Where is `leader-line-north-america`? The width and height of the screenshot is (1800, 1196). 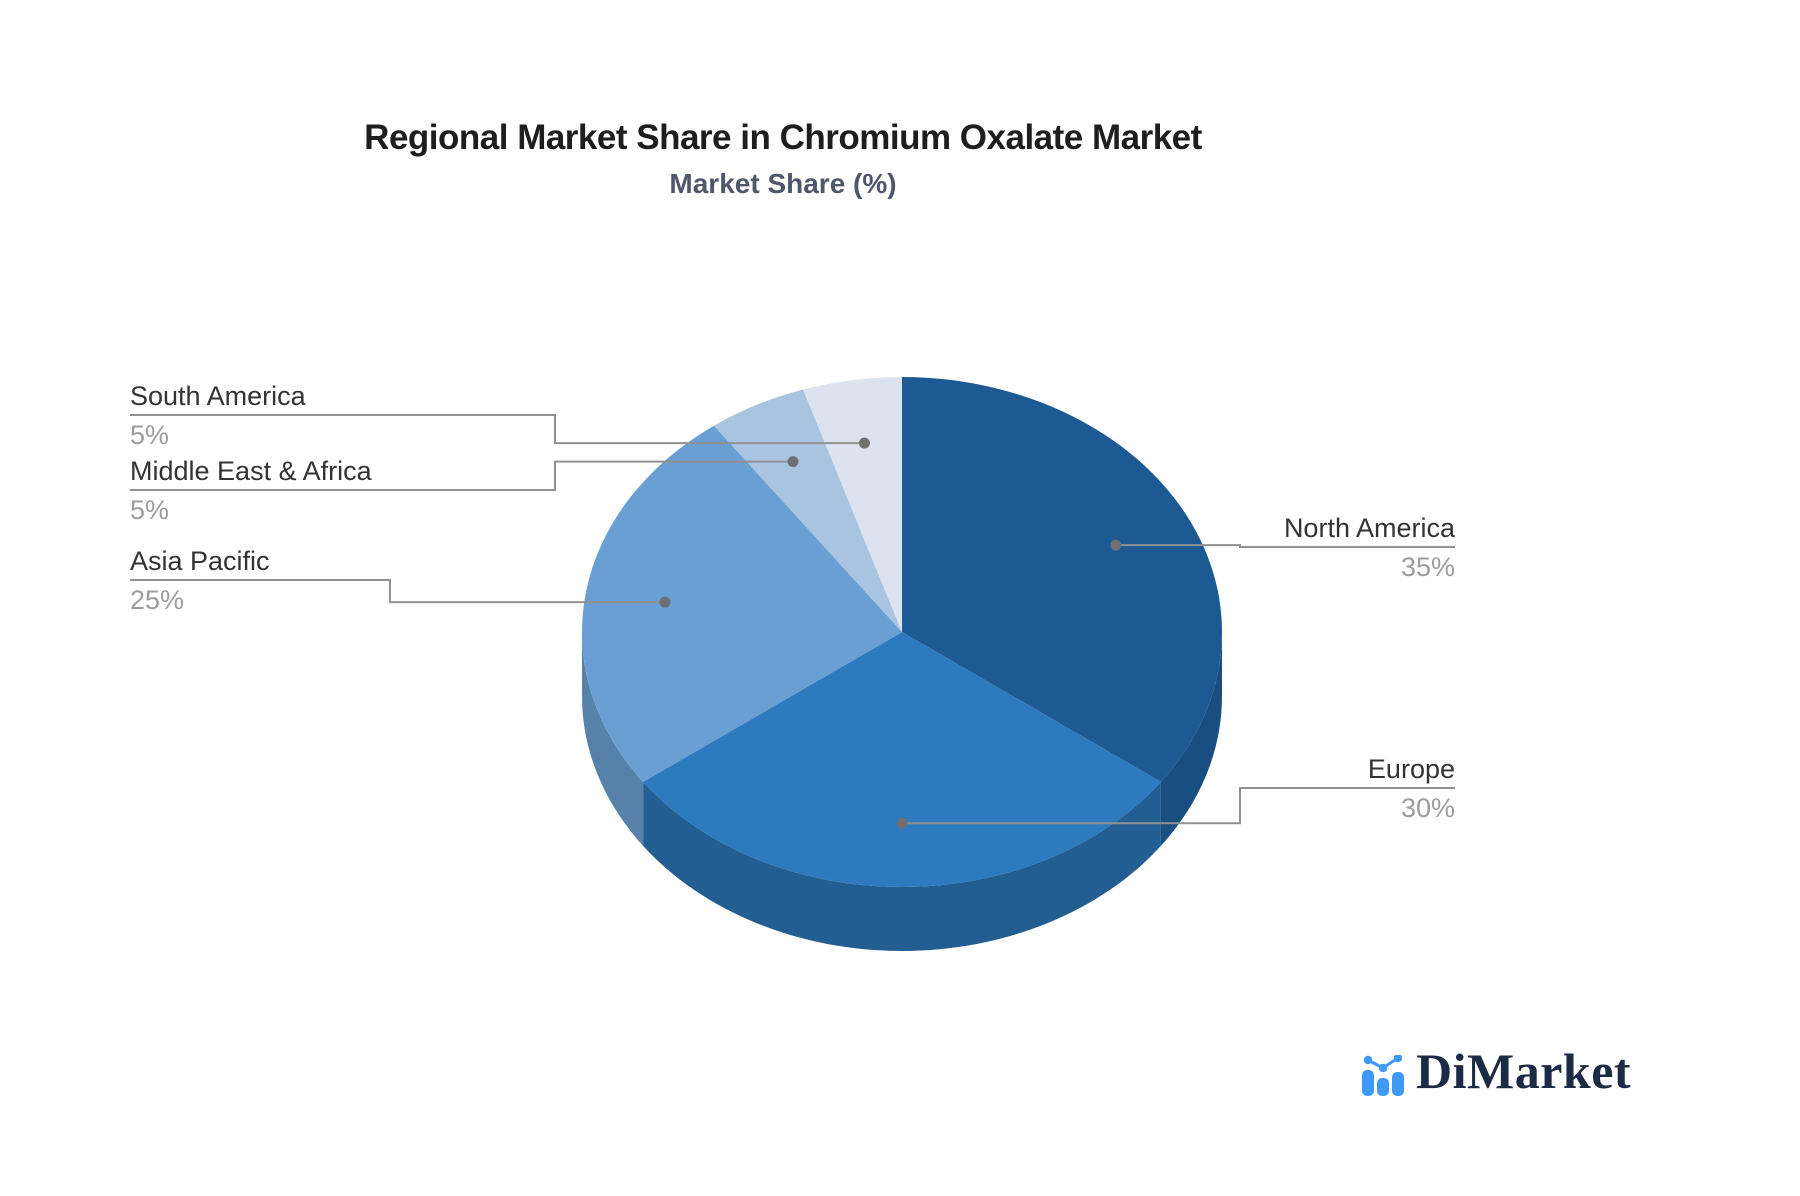 leader-line-north-america is located at coordinates (1285, 546).